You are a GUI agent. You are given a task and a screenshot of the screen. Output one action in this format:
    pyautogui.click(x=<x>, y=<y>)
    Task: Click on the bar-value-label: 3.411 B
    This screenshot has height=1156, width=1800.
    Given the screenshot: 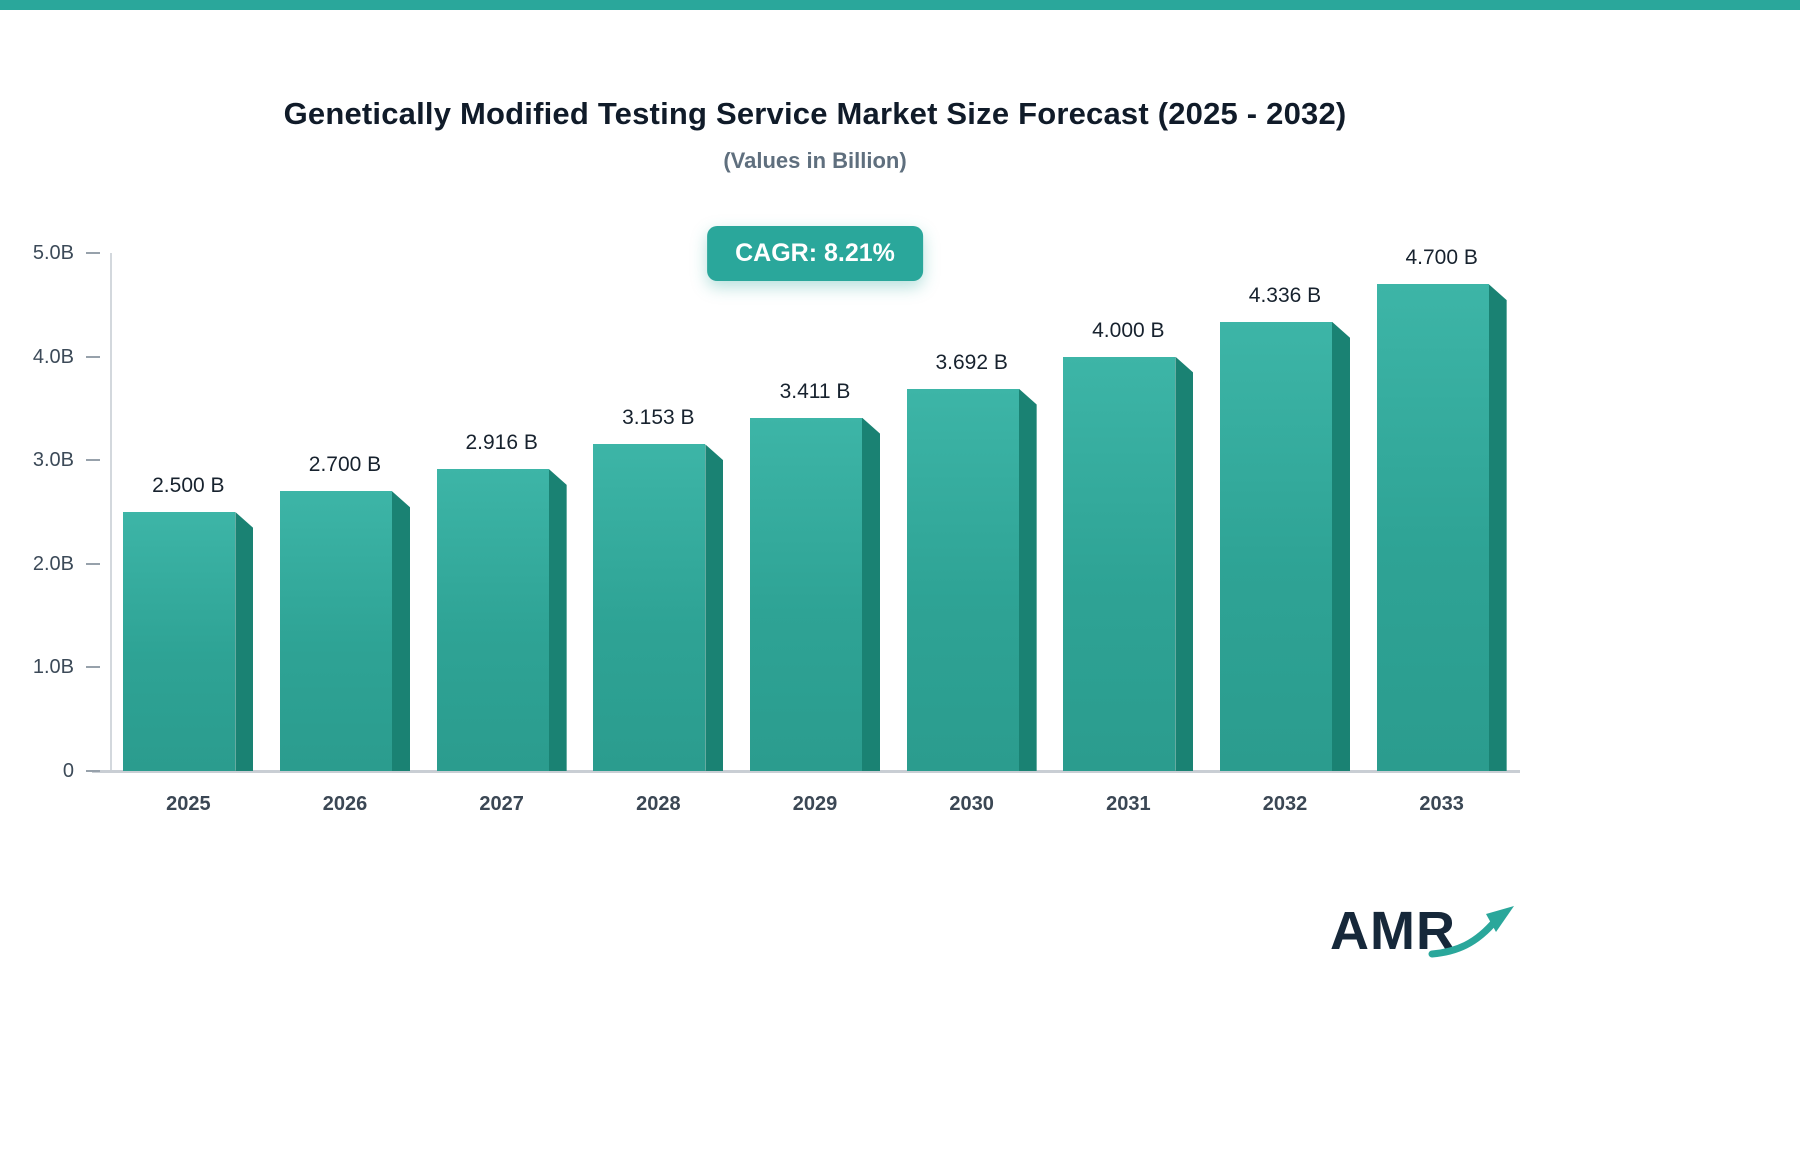 What is the action you would take?
    pyautogui.click(x=815, y=391)
    